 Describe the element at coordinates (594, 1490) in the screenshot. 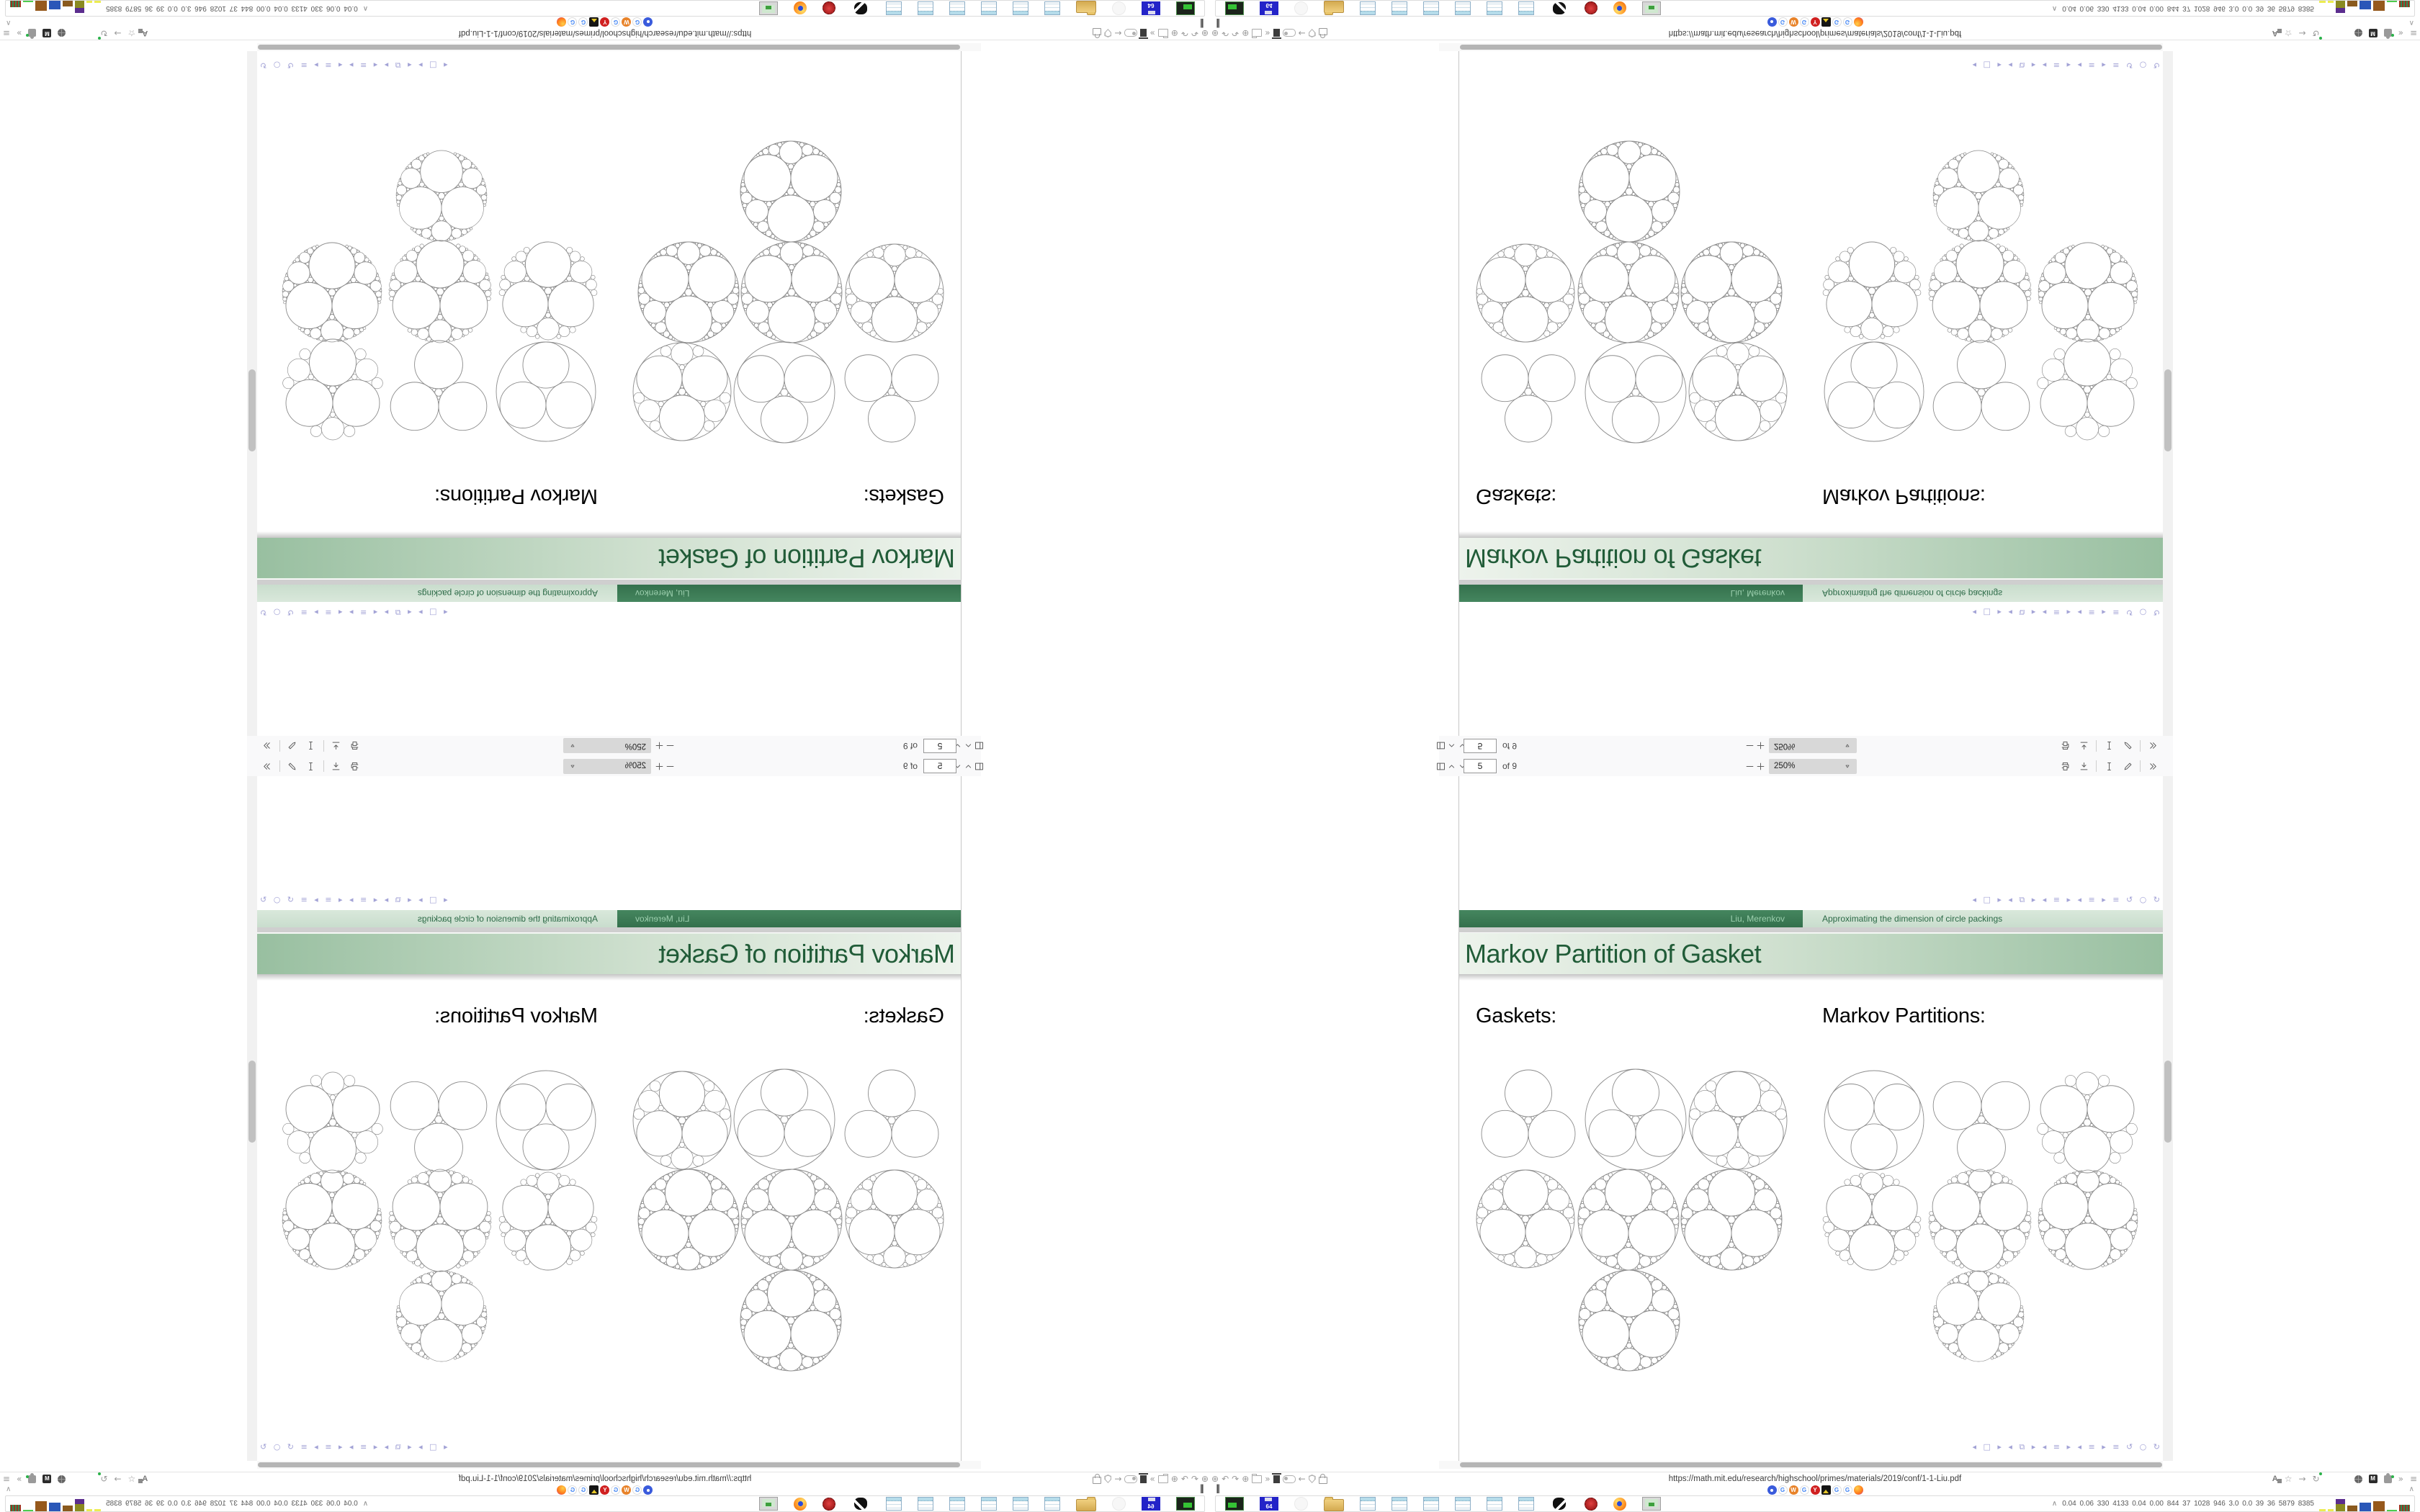

I see `tab-favicon-black-image` at that location.